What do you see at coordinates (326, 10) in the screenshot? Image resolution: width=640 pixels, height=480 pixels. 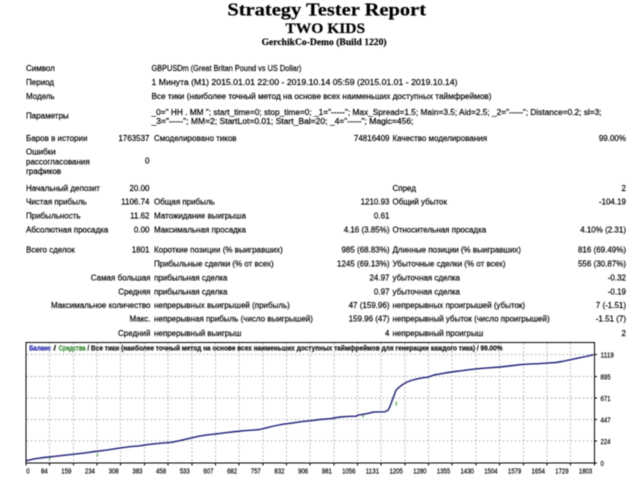 I see `svg-text: Strategy Tester Report` at bounding box center [326, 10].